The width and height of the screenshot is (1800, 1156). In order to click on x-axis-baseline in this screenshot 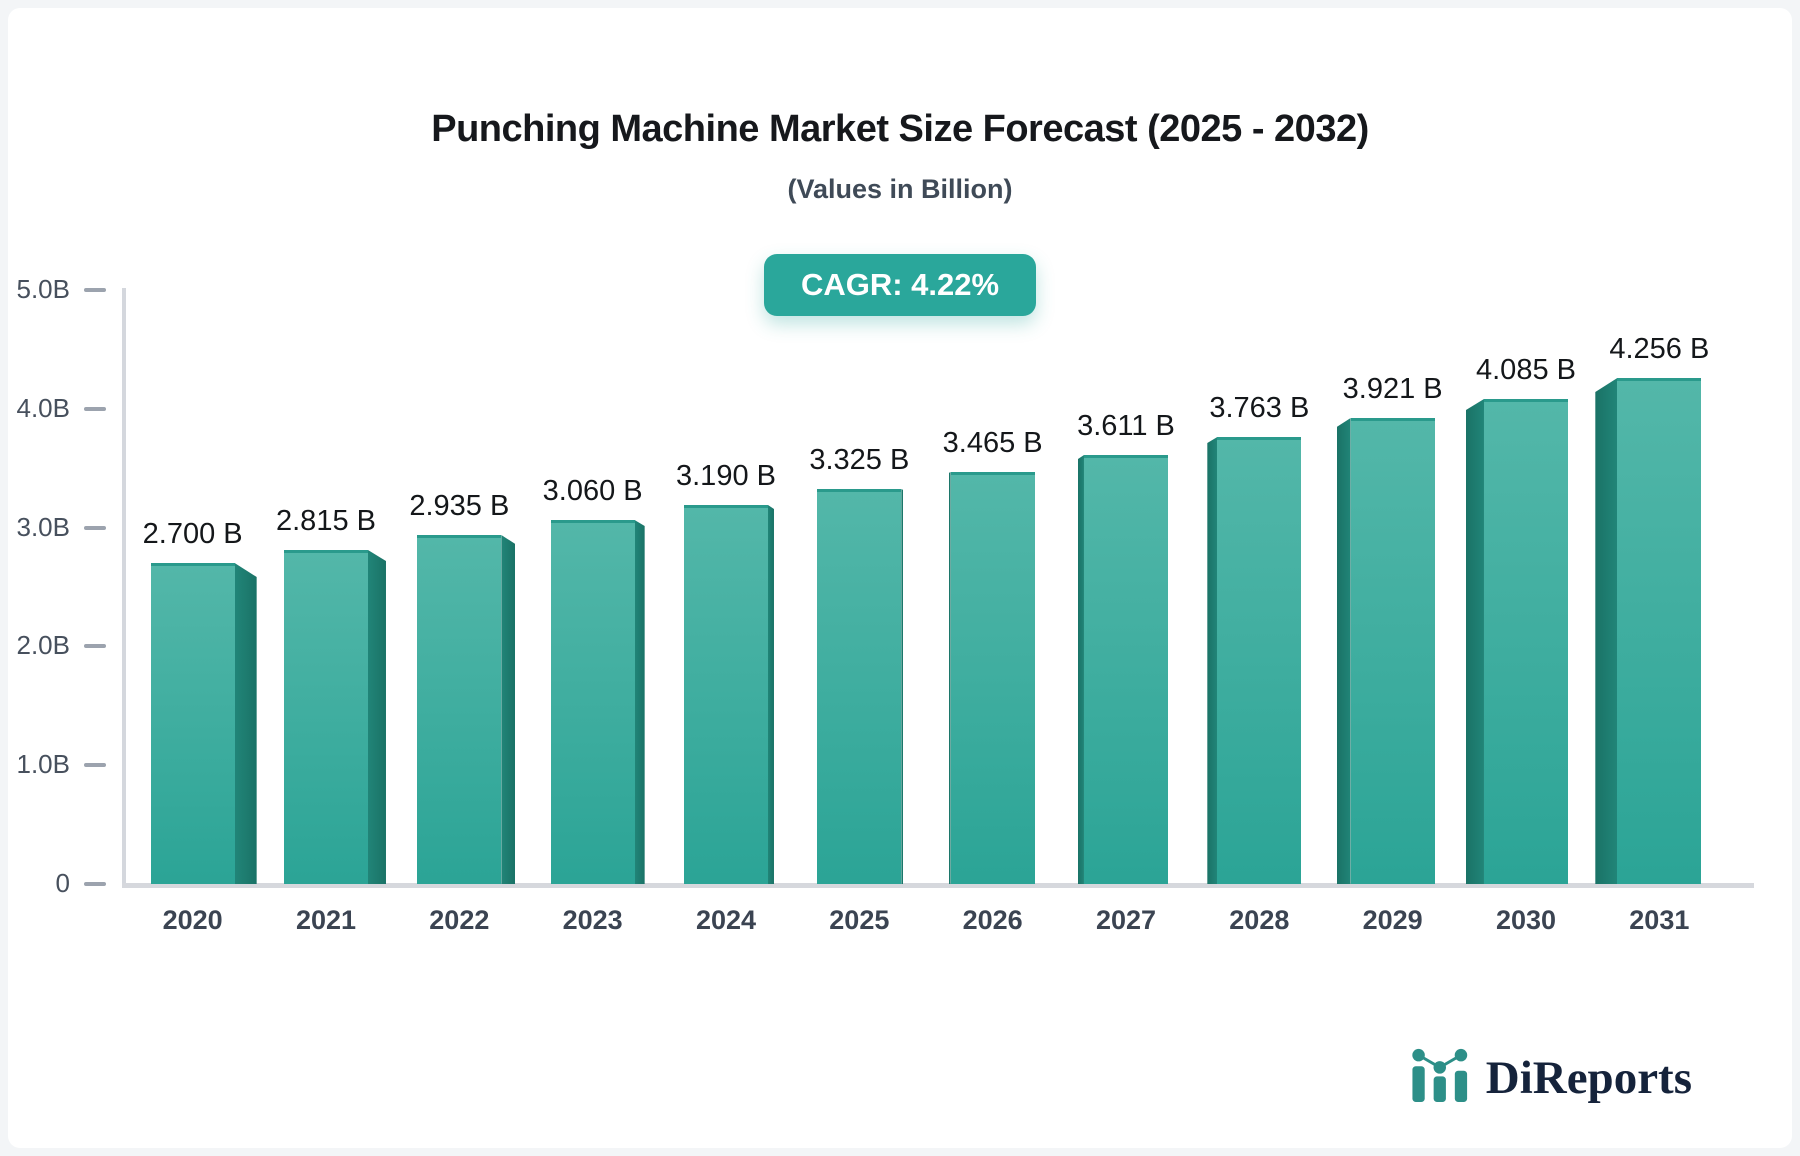, I will do `click(938, 885)`.